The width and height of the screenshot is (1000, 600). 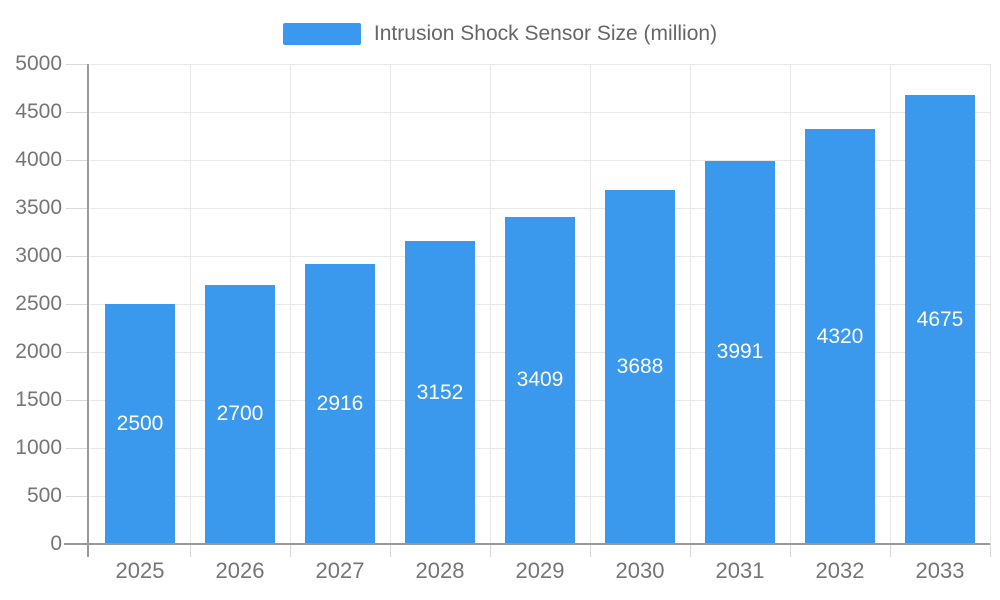 I want to click on bar-value-label: 2500, so click(x=140, y=423).